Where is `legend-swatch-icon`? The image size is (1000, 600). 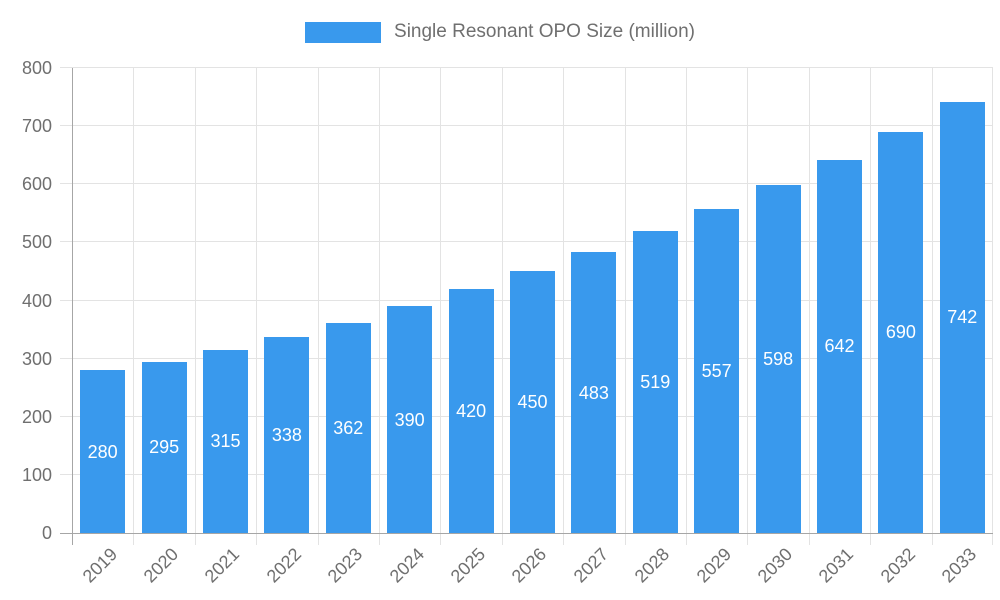
legend-swatch-icon is located at coordinates (343, 32).